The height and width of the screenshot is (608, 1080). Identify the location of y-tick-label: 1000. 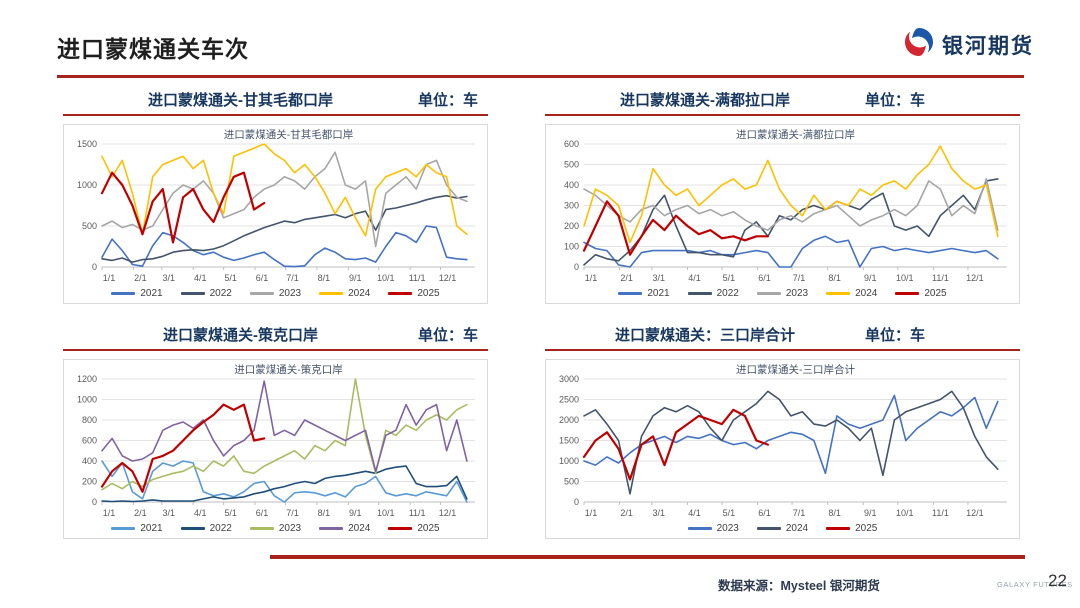
(87, 400).